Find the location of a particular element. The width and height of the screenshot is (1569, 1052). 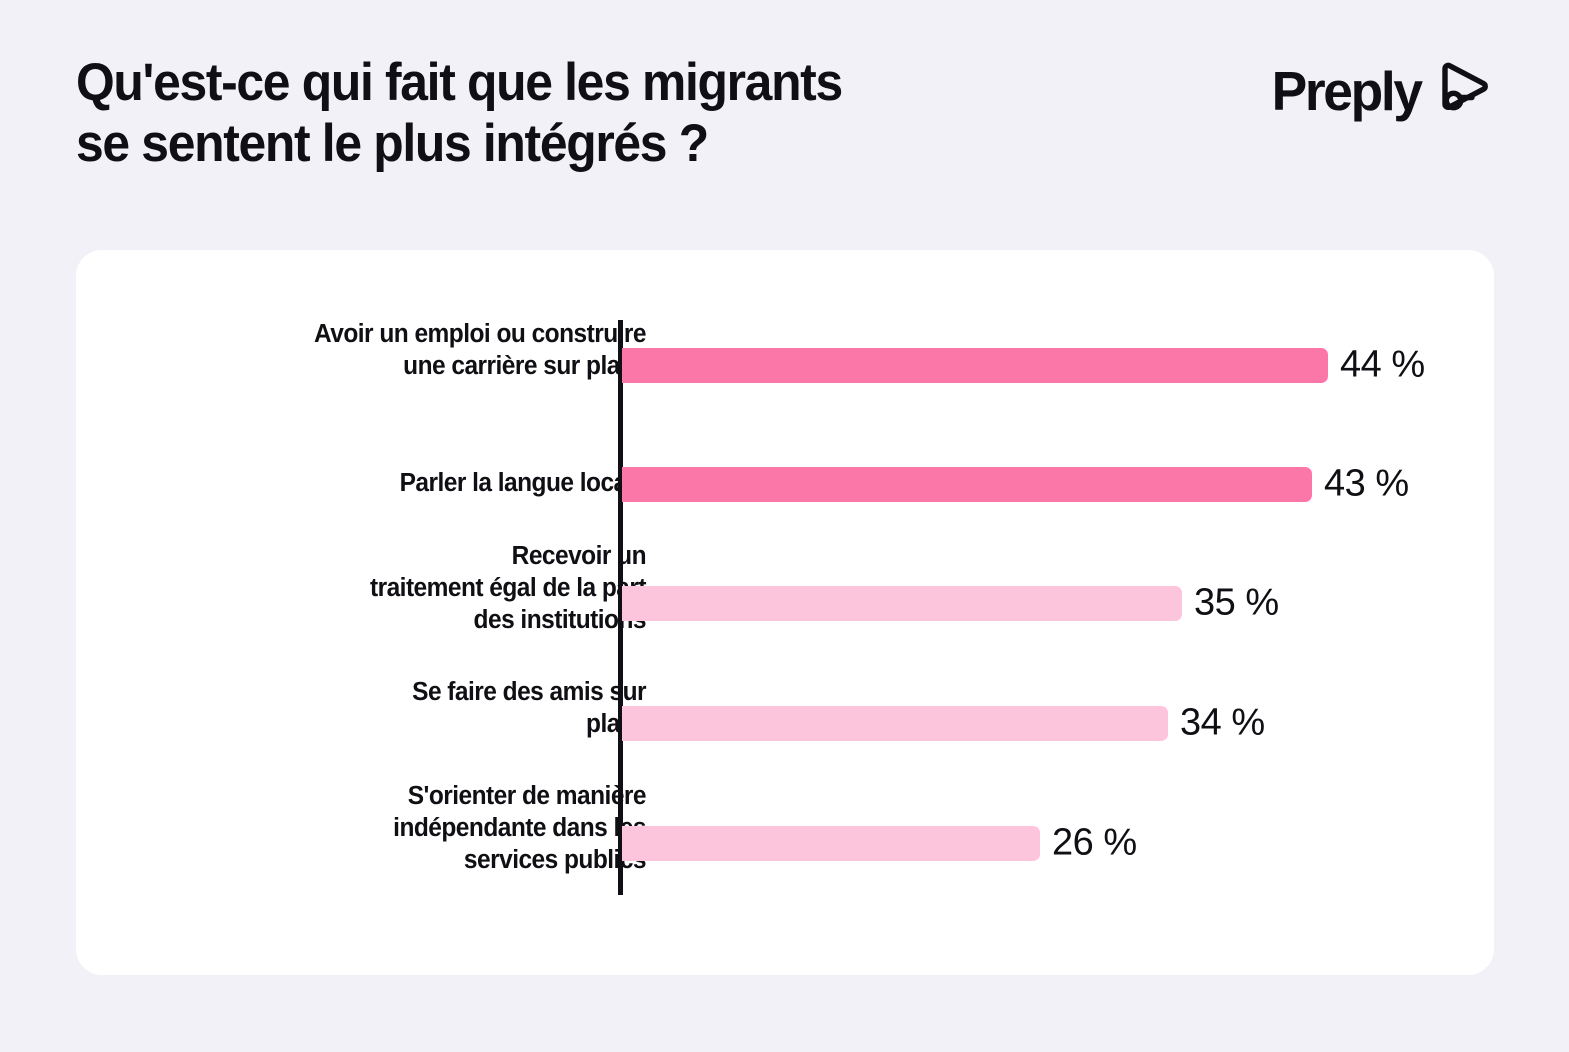

chart-row-2: Parler la langue locale 43 % is located at coordinates (785, 483).